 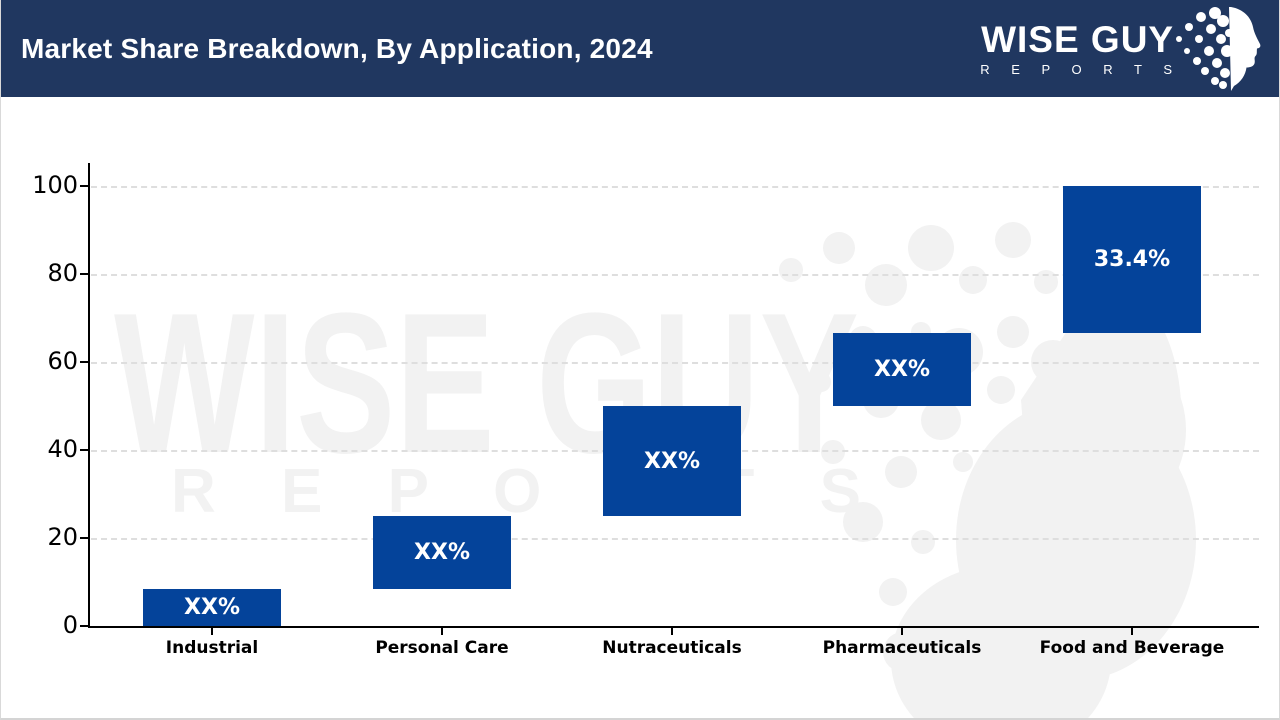 I want to click on watermark-text-2: R E P O R T S, so click(x=516, y=491).